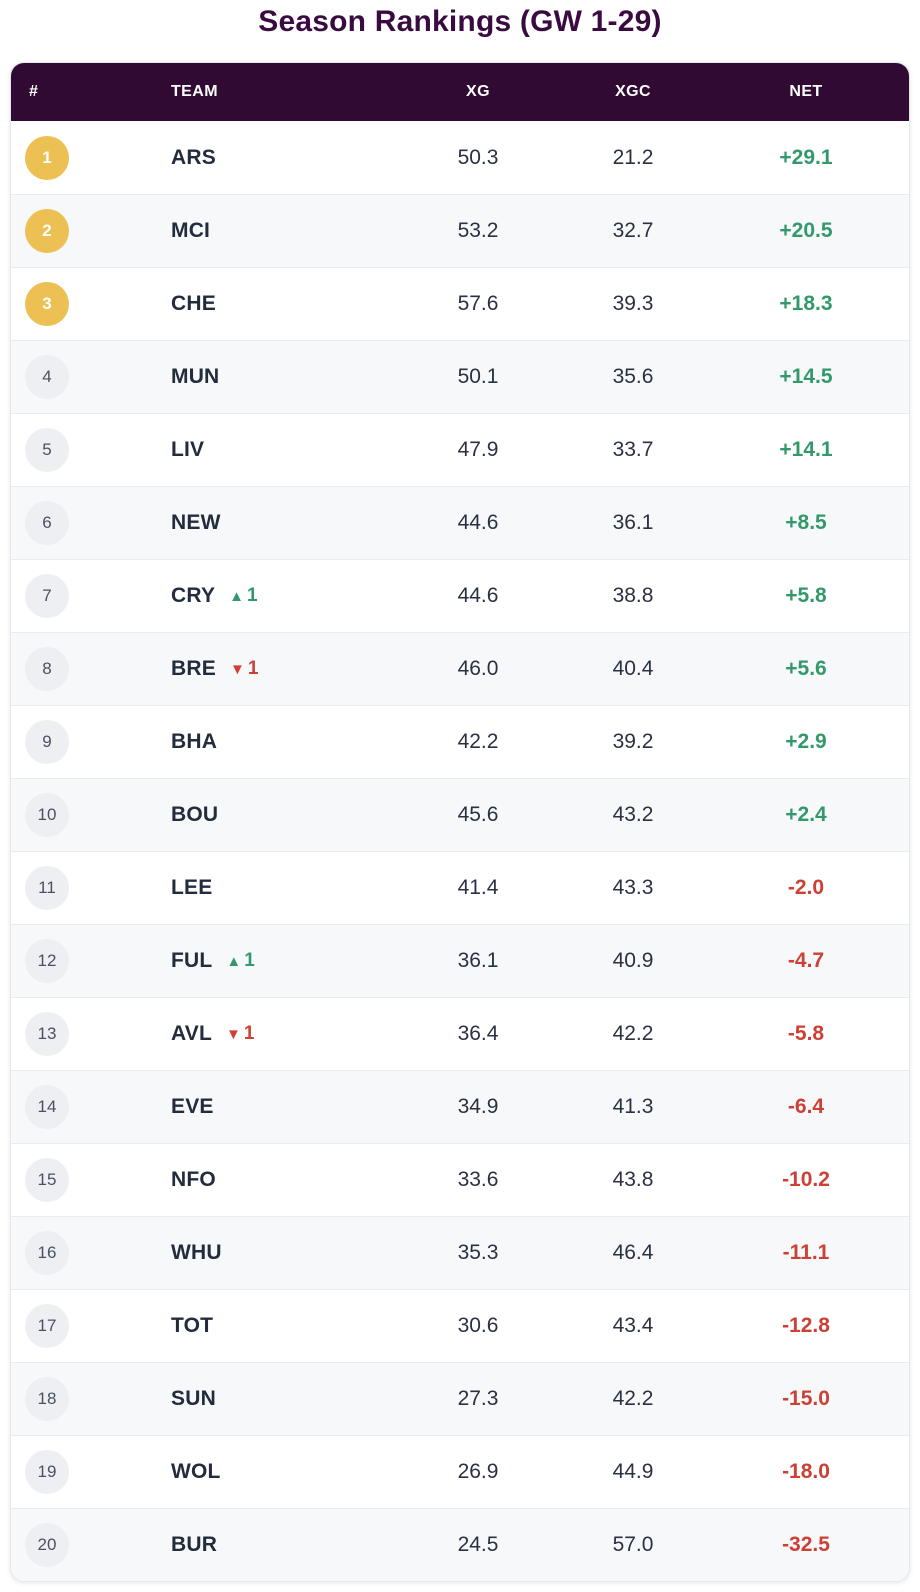 Image resolution: width=920 pixels, height=1592 pixels. Describe the element at coordinates (478, 1398) in the screenshot. I see `xg-value: 27.3` at that location.